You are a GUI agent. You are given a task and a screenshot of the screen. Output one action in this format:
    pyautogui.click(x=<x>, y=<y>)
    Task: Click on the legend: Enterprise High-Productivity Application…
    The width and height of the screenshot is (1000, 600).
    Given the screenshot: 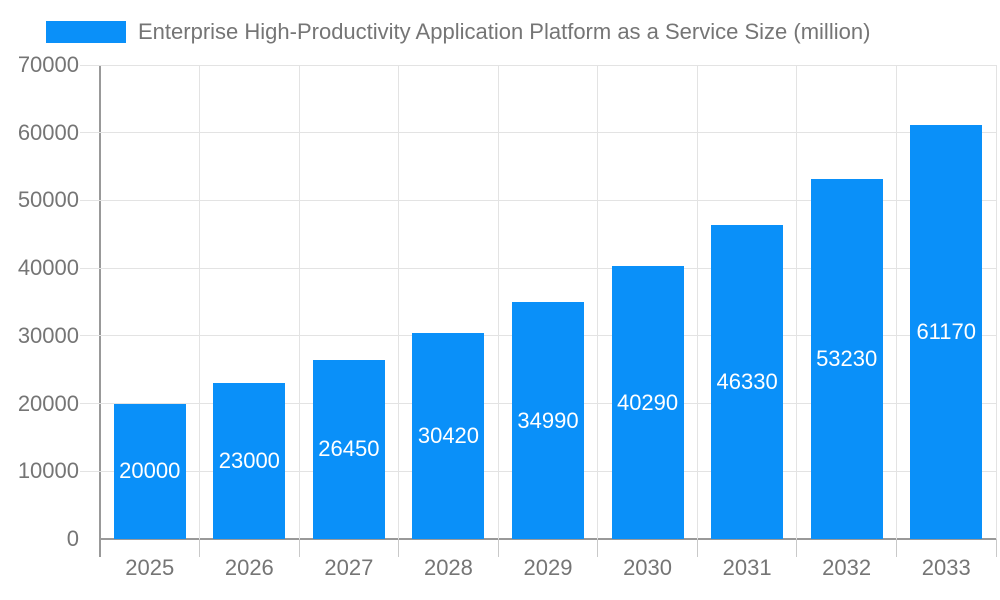 What is the action you would take?
    pyautogui.click(x=458, y=32)
    